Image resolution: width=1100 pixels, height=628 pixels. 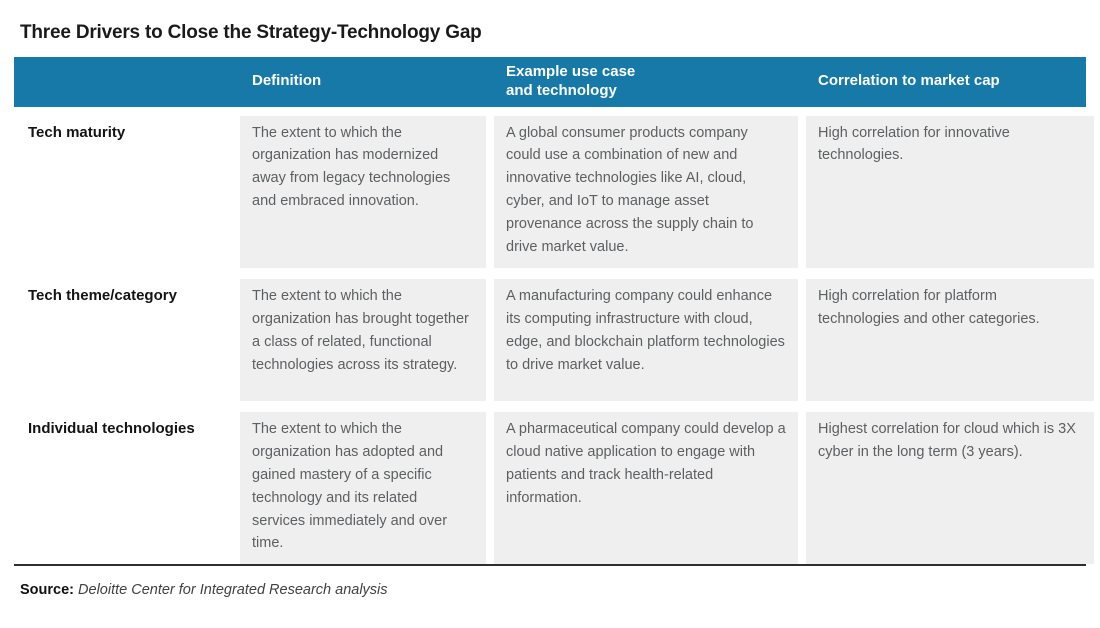 I want to click on header-cell-correlation: Correlation to market cap, so click(x=909, y=81).